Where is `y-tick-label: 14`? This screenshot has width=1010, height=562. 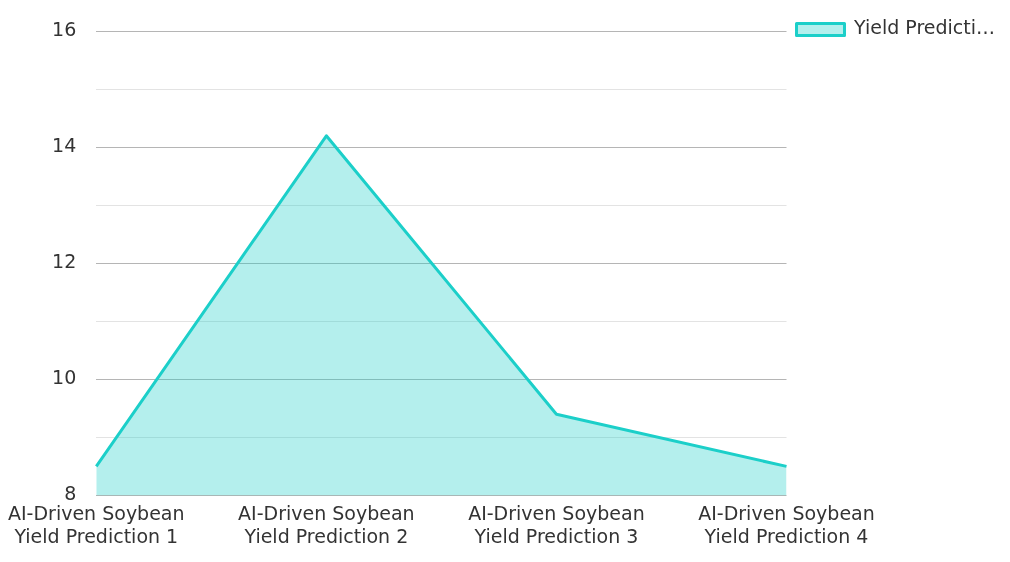
y-tick-label: 14 is located at coordinates (64, 145).